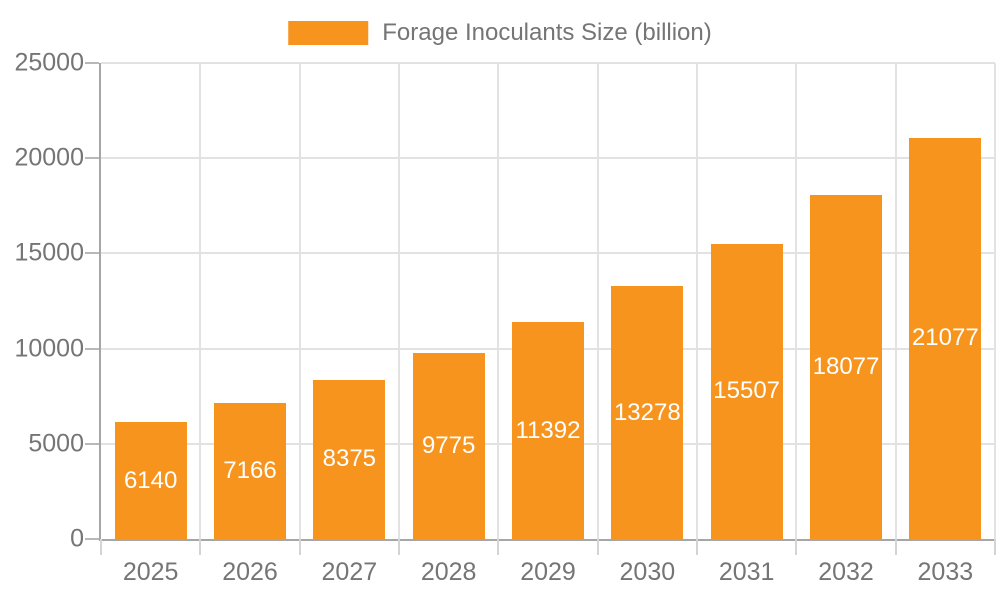 The width and height of the screenshot is (1000, 600). I want to click on x-axis-line, so click(547, 540).